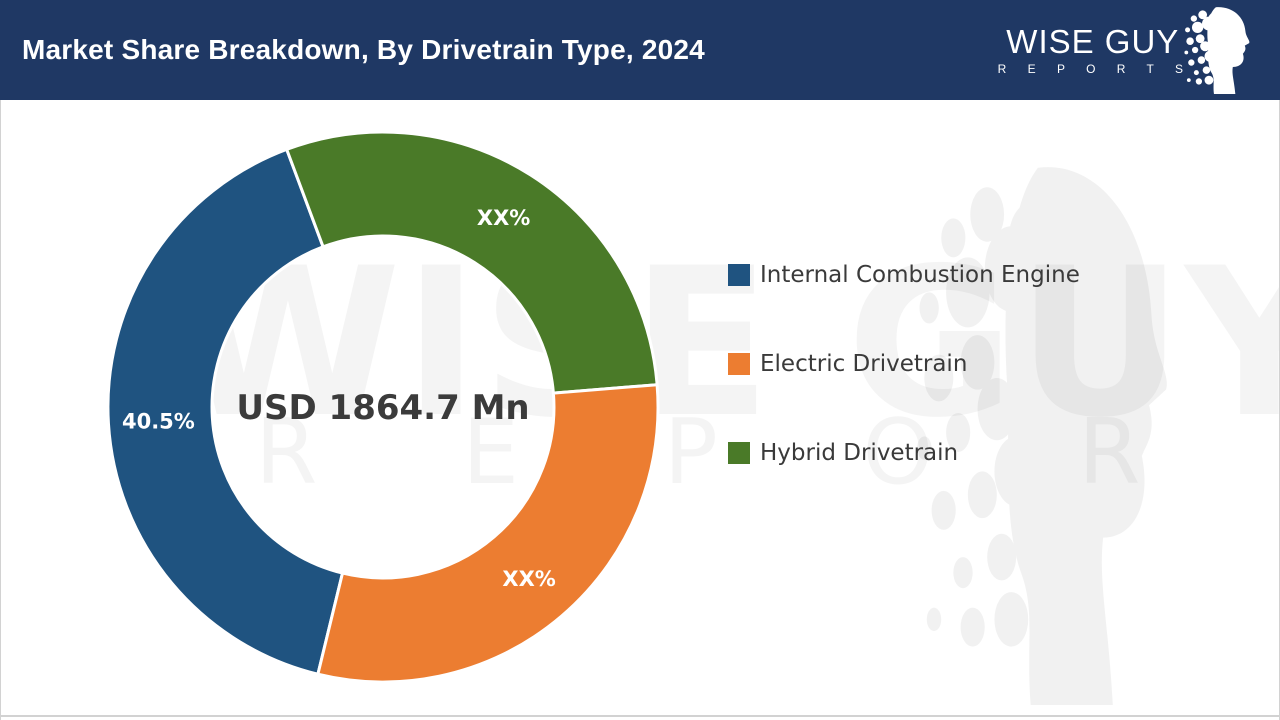 This screenshot has width=1280, height=720. What do you see at coordinates (0, 410) in the screenshot?
I see `page-border-left` at bounding box center [0, 410].